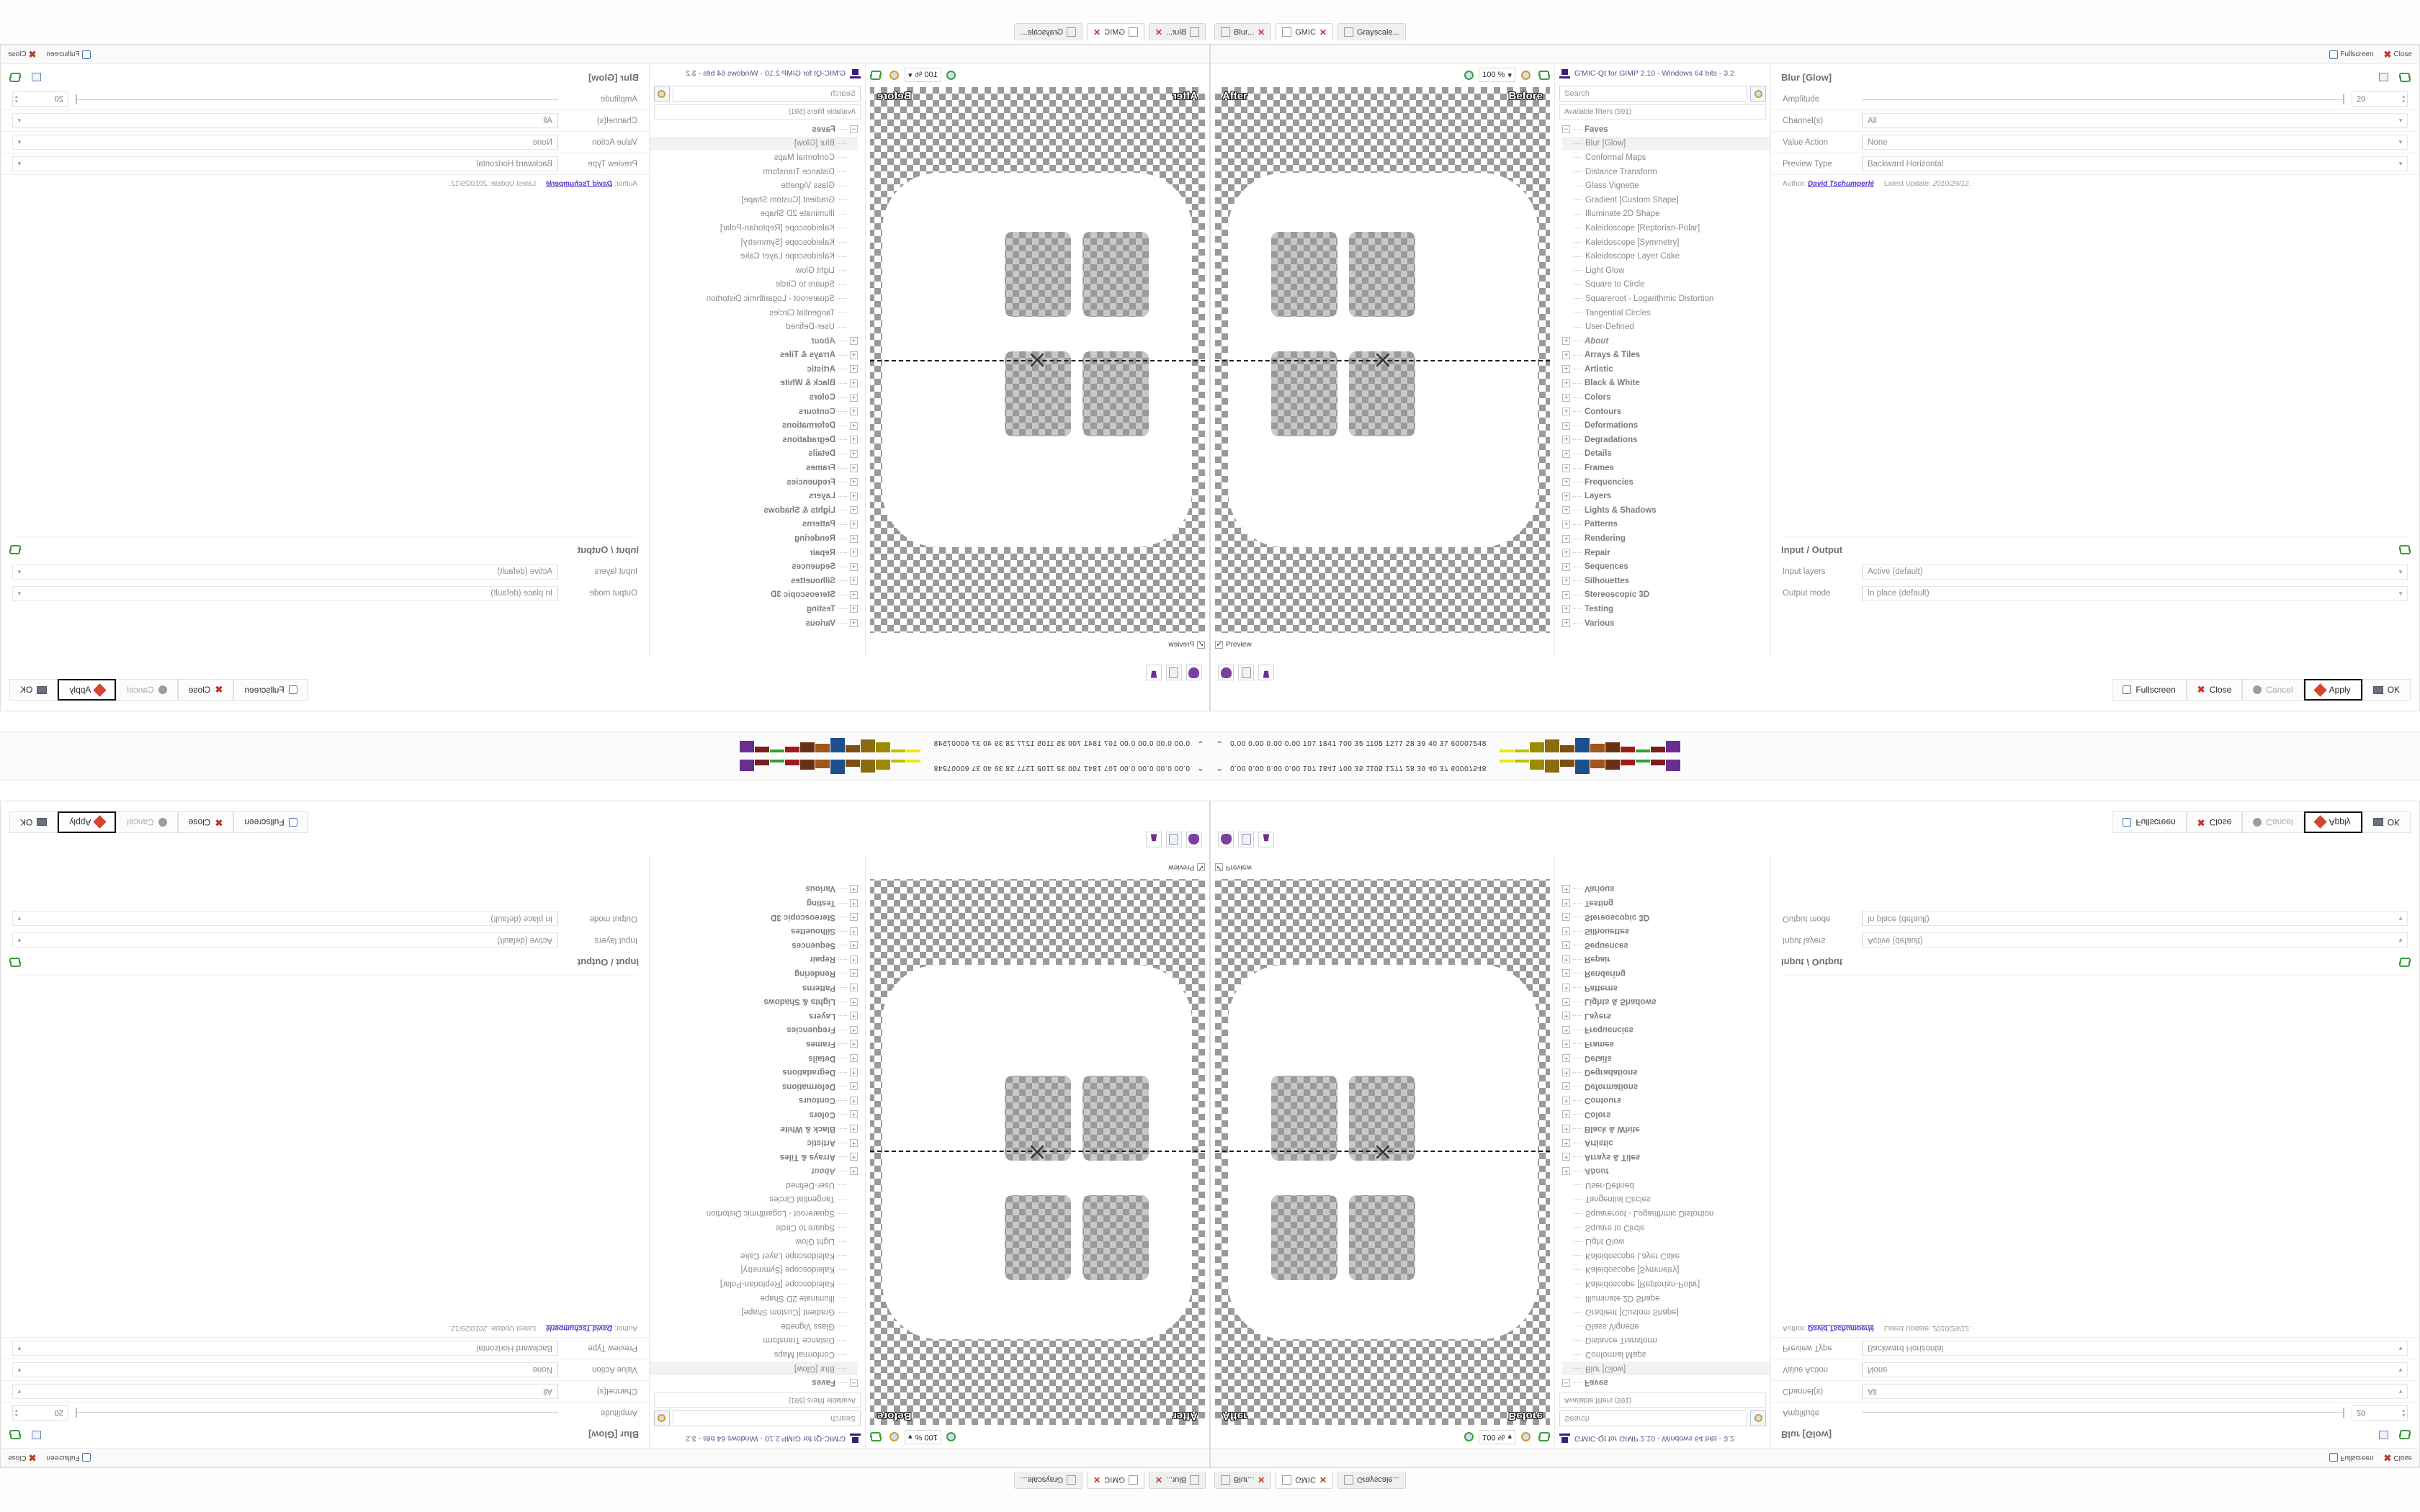  What do you see at coordinates (1666, 143) in the screenshot?
I see `tree-item-filter: Blur [Glow]` at bounding box center [1666, 143].